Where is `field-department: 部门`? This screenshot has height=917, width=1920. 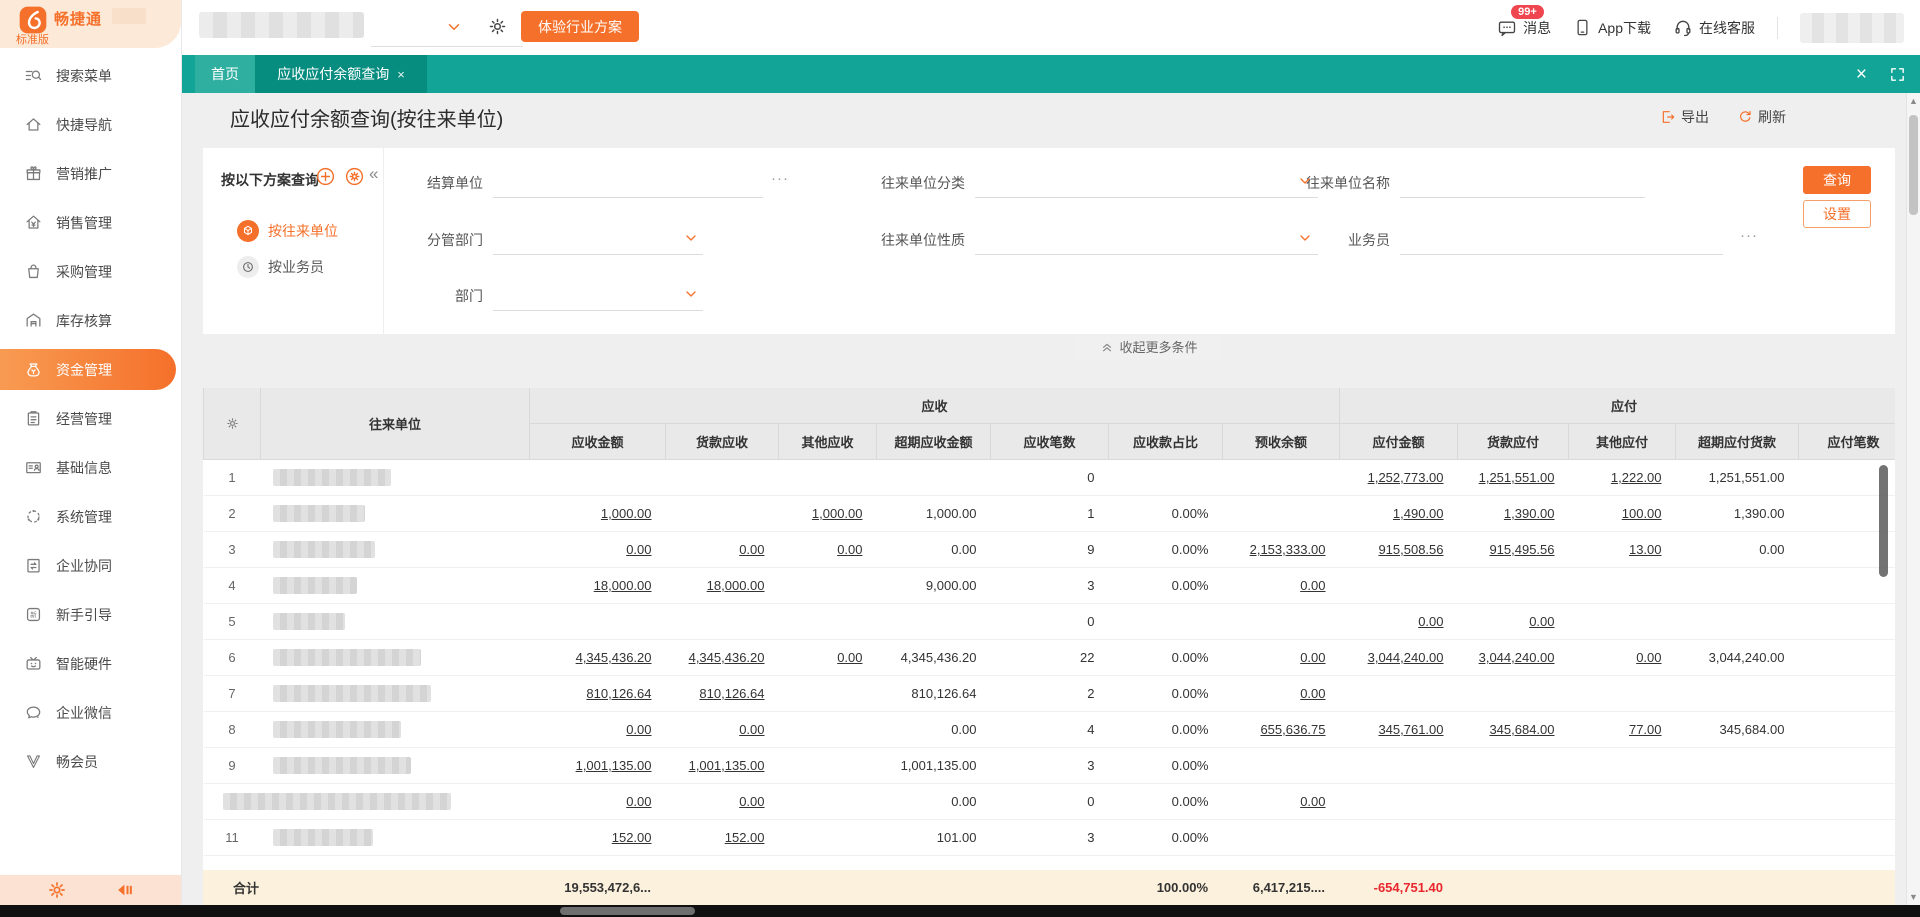 field-department: 部门 is located at coordinates (579, 296).